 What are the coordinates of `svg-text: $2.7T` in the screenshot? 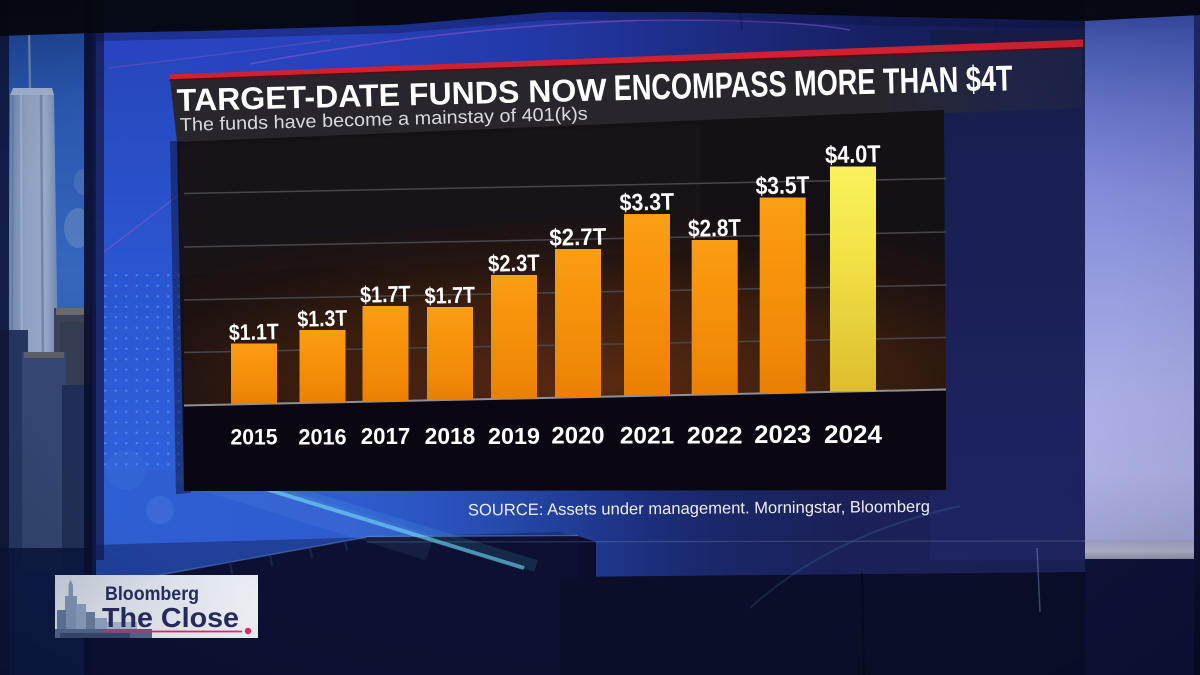 It's located at (578, 238).